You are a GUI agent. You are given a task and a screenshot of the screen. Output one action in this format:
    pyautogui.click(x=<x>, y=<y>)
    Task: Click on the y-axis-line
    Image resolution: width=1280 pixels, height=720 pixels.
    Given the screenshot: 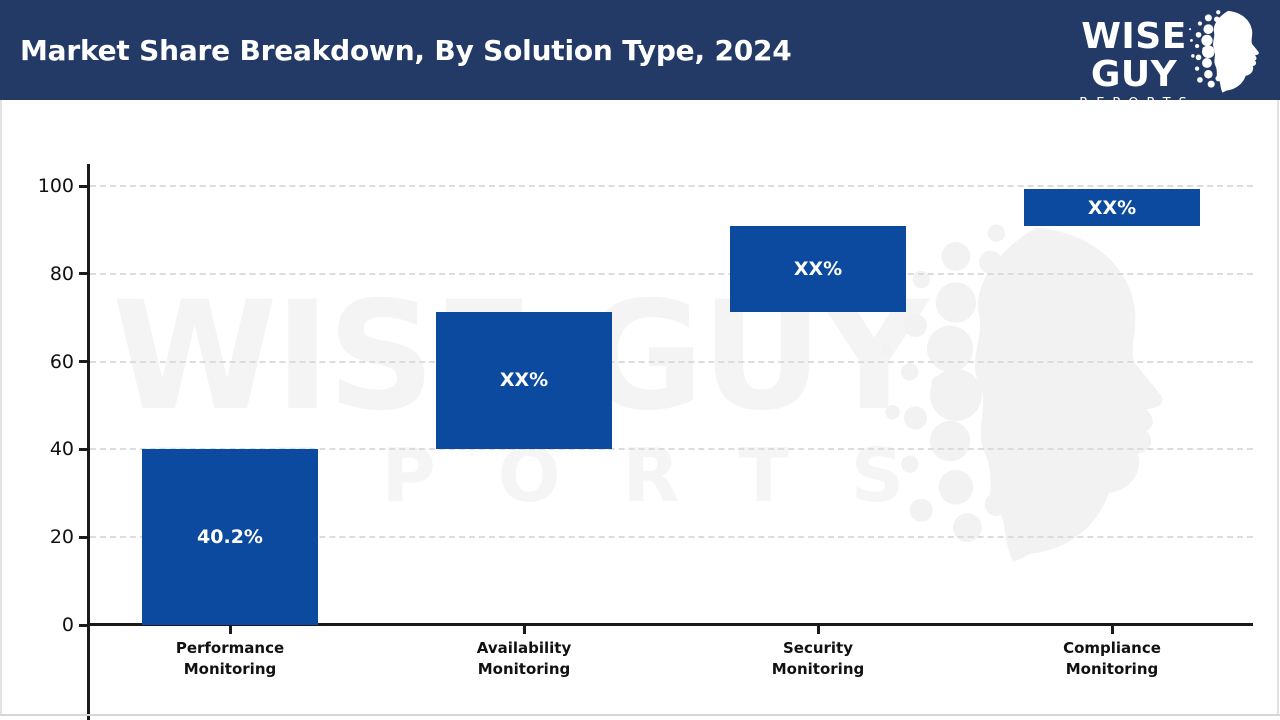 What is the action you would take?
    pyautogui.click(x=88, y=442)
    